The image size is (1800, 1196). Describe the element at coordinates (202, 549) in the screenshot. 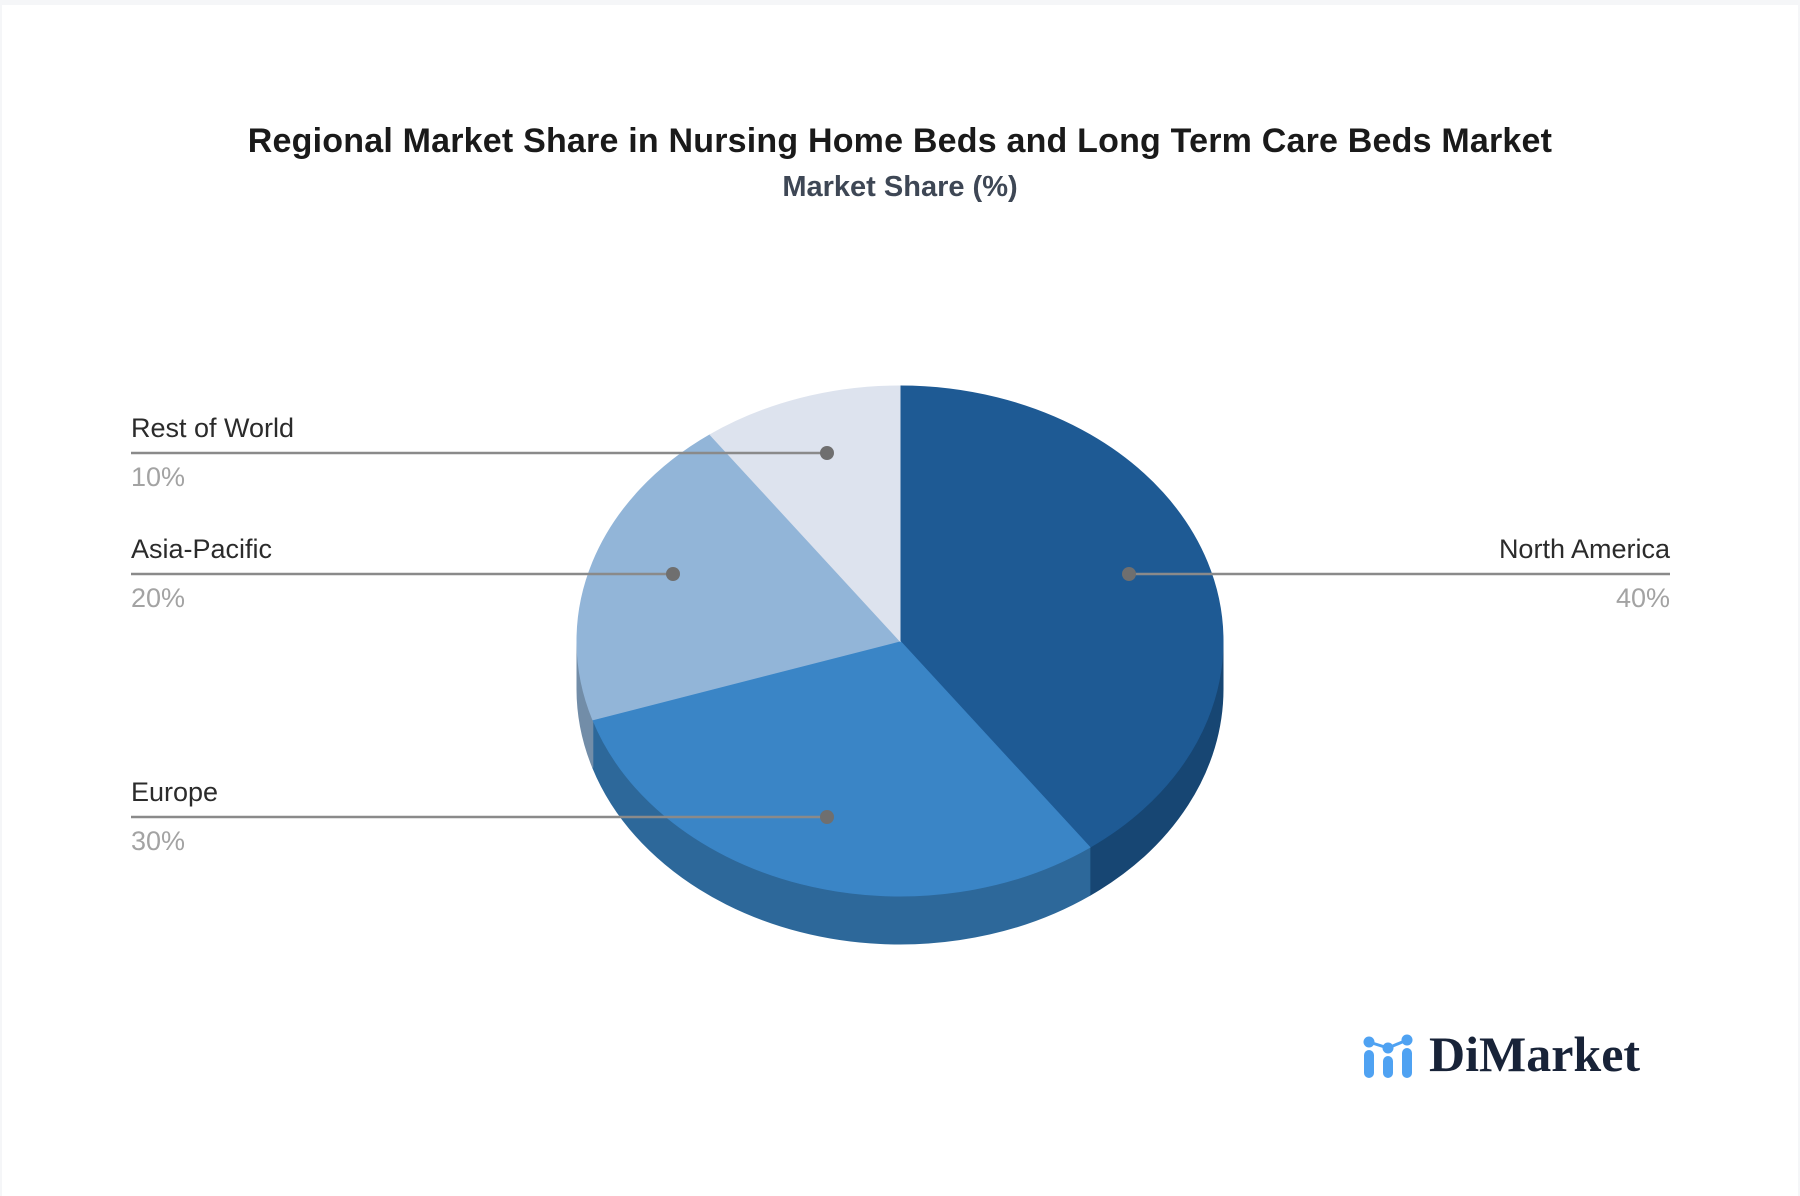

I see `slice-label-asia-pacific: Asia-Pacific` at that location.